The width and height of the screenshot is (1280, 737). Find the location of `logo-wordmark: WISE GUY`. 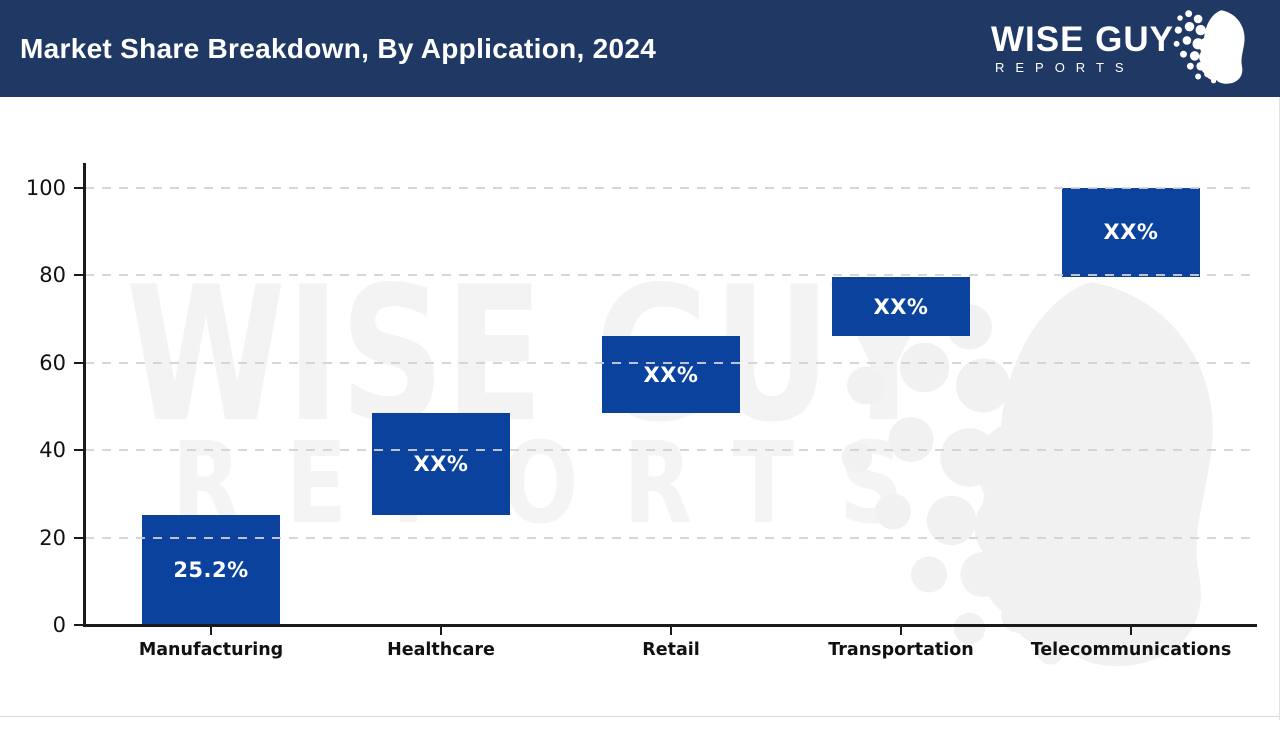

logo-wordmark: WISE GUY is located at coordinates (1082, 39).